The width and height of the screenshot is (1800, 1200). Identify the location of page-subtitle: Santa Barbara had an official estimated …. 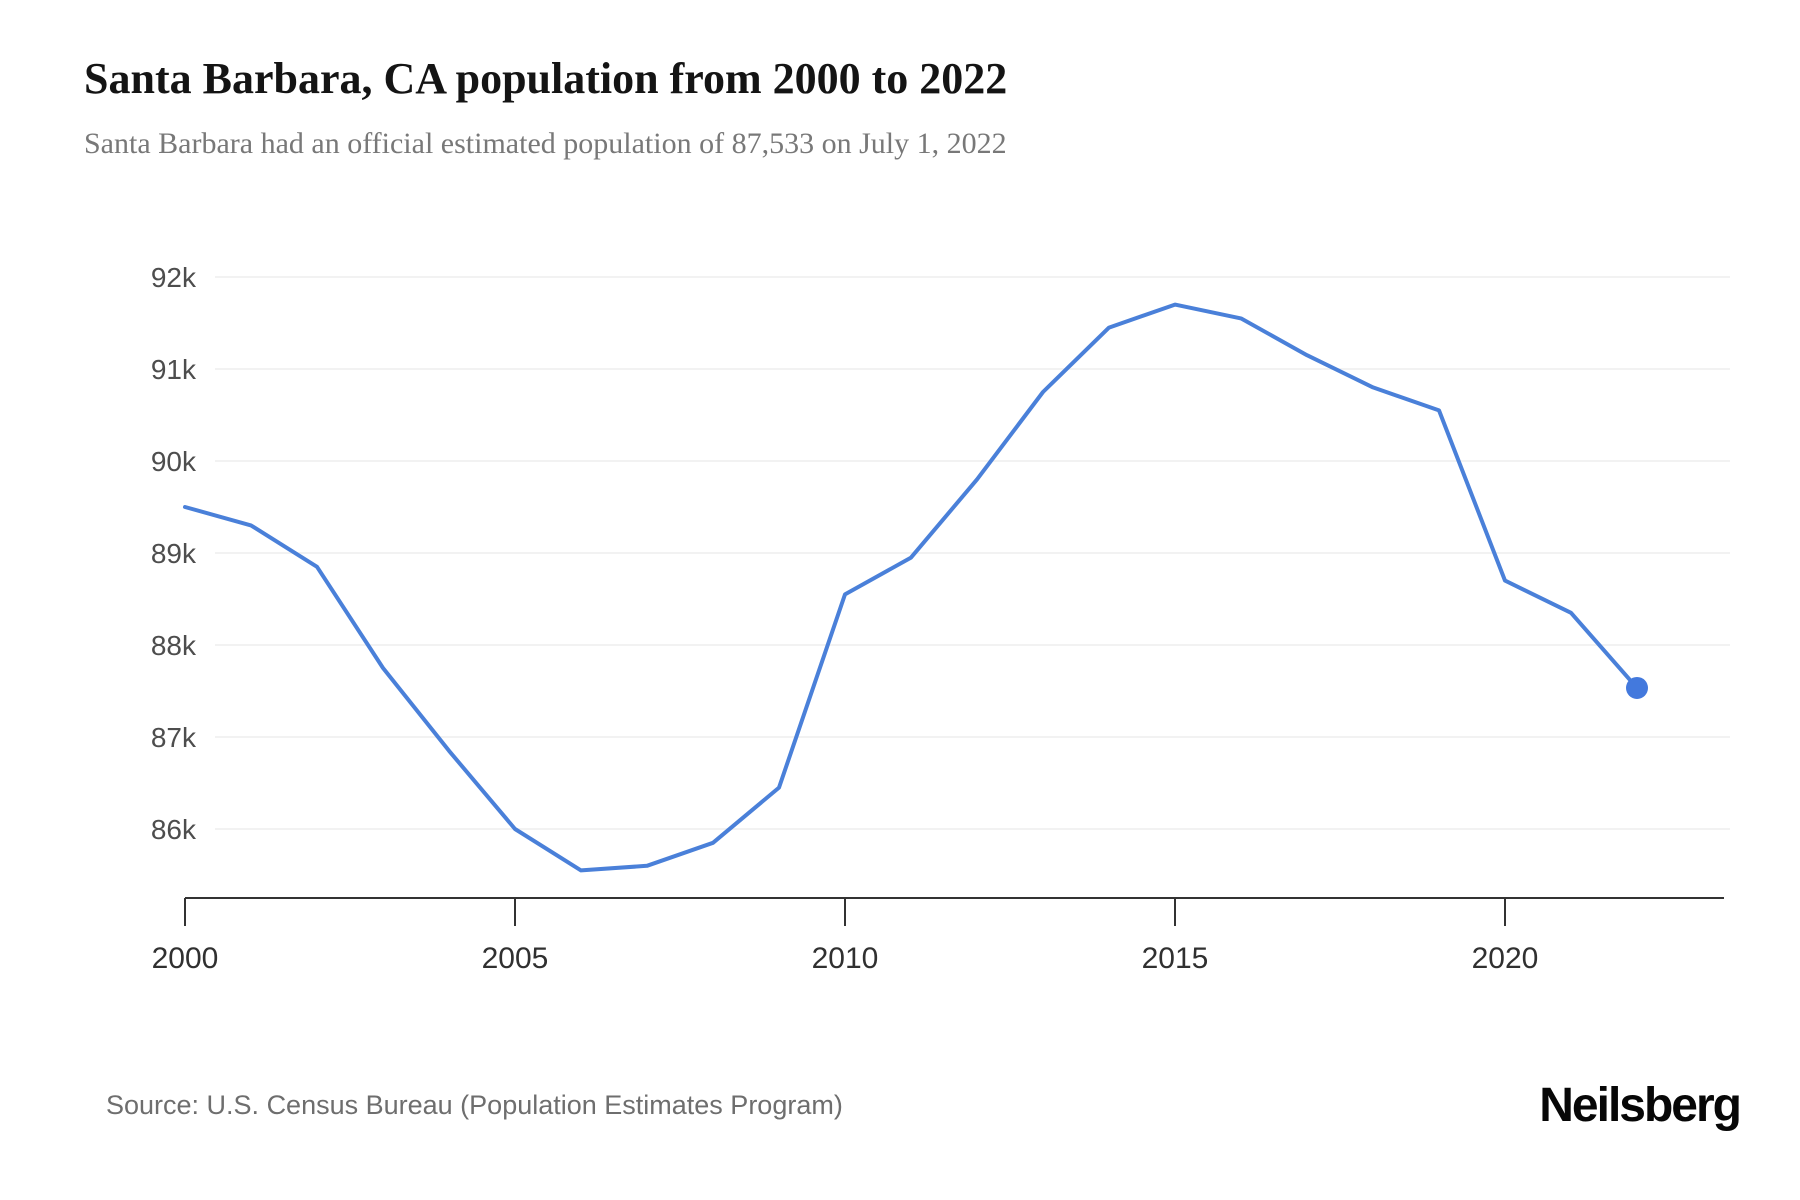
(545, 143).